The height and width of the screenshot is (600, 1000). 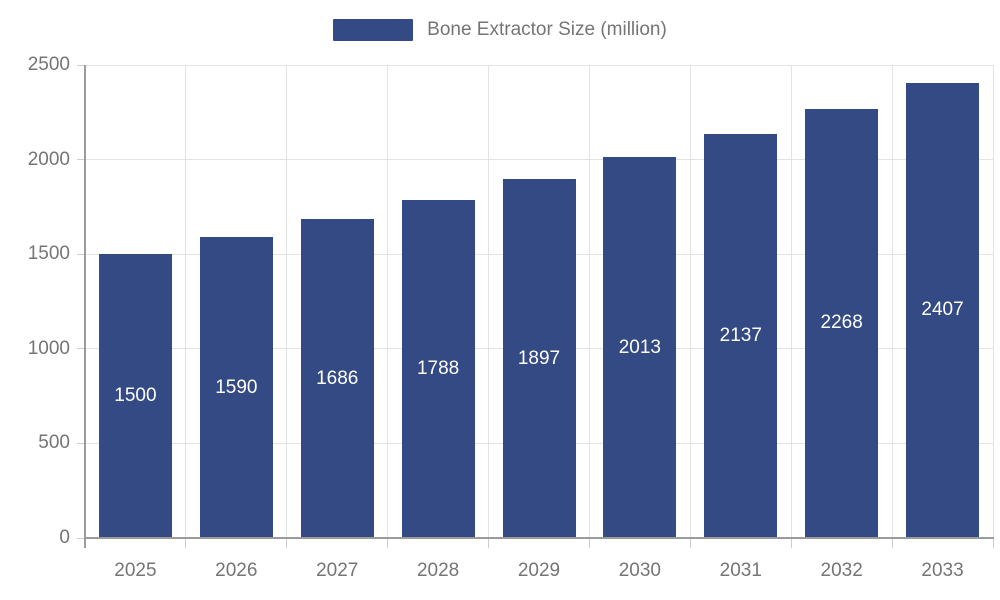 I want to click on y-axis-tick-label: 2000, so click(x=48, y=159).